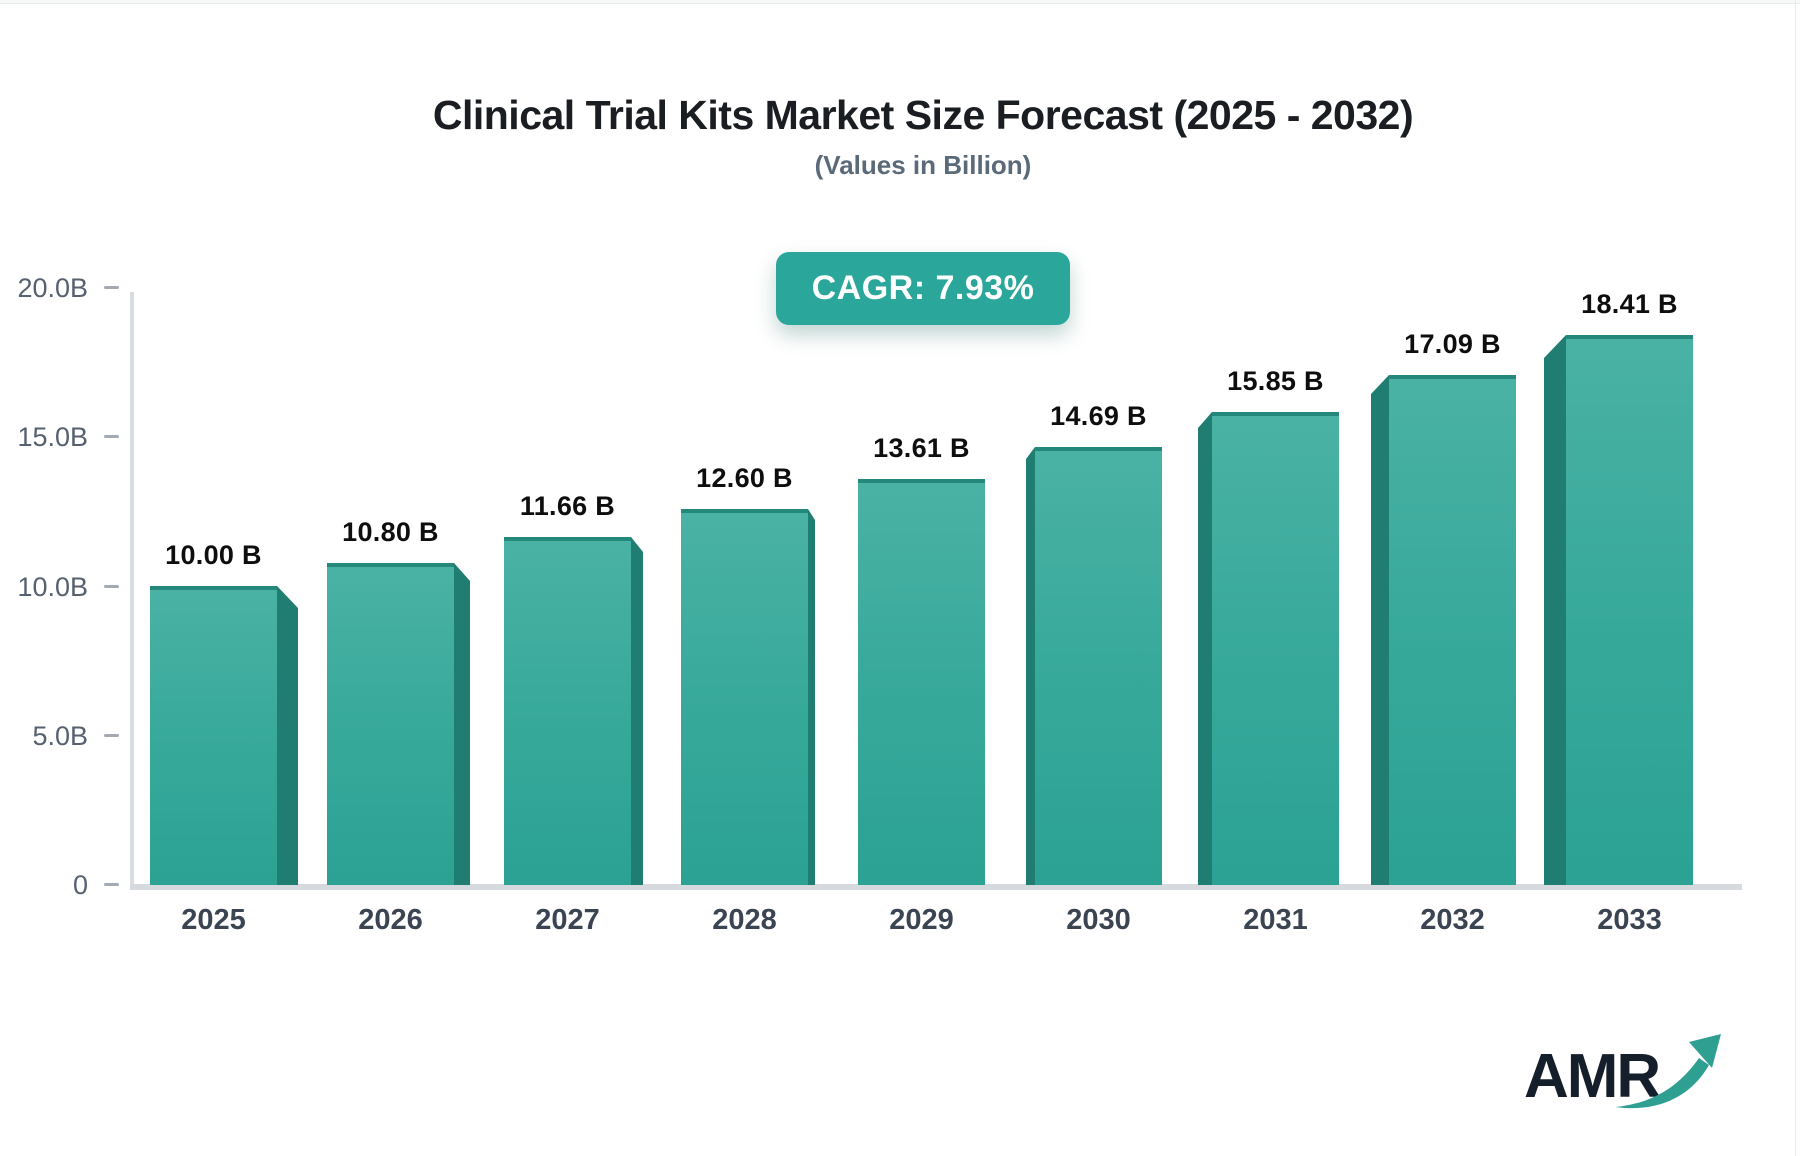  What do you see at coordinates (1030, 666) in the screenshot?
I see `bar-2030-side-face` at bounding box center [1030, 666].